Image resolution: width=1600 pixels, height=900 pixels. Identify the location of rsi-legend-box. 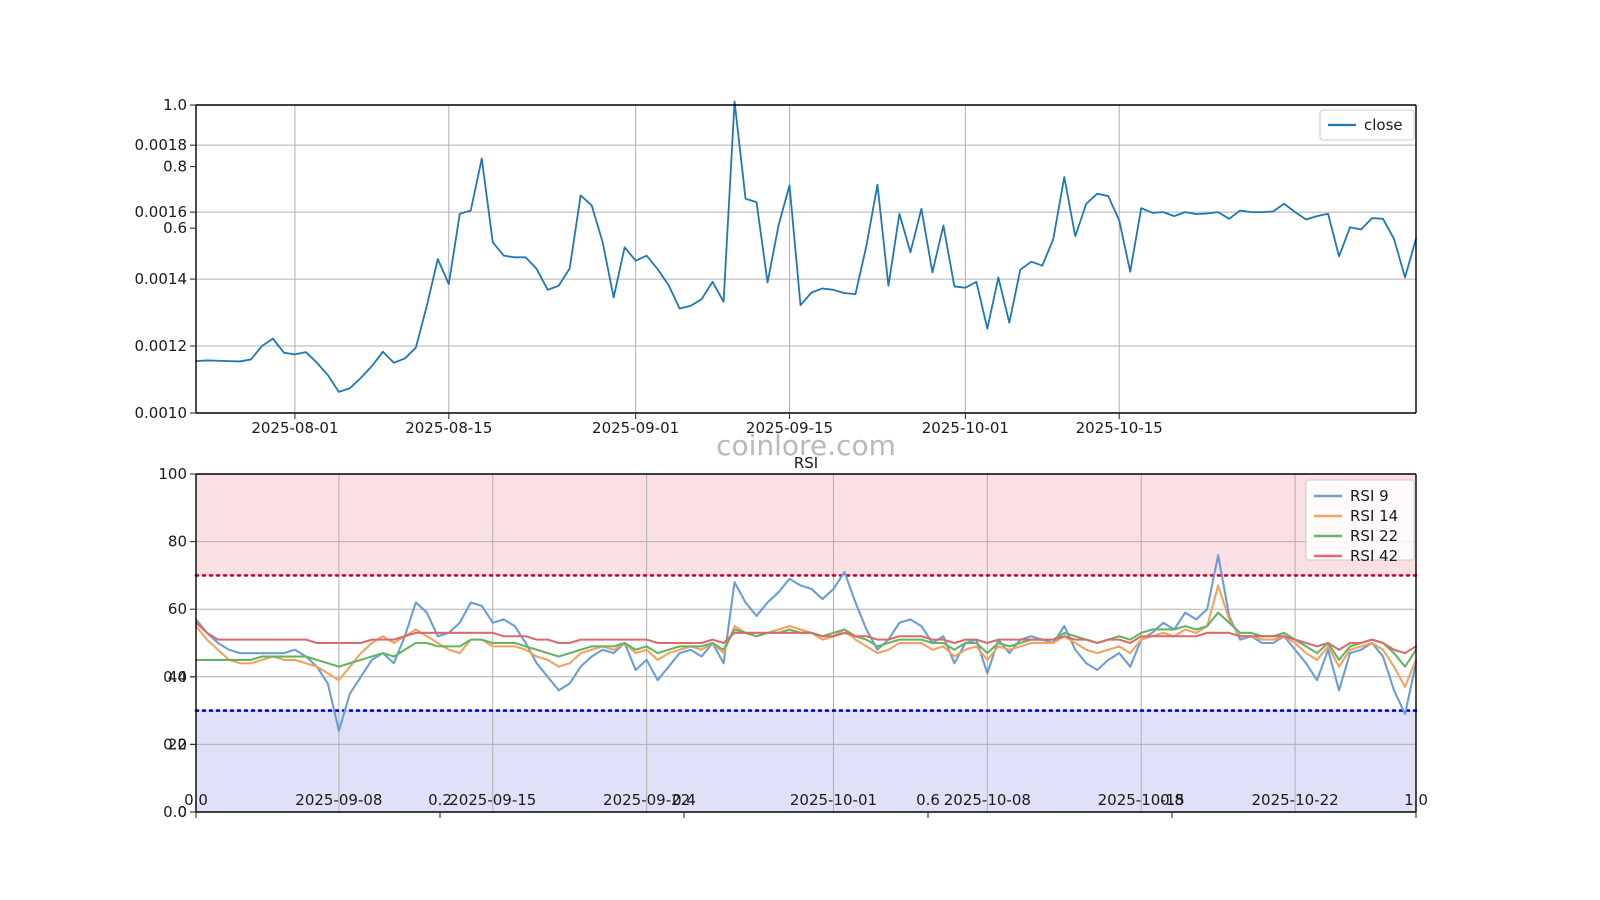
(1360, 520).